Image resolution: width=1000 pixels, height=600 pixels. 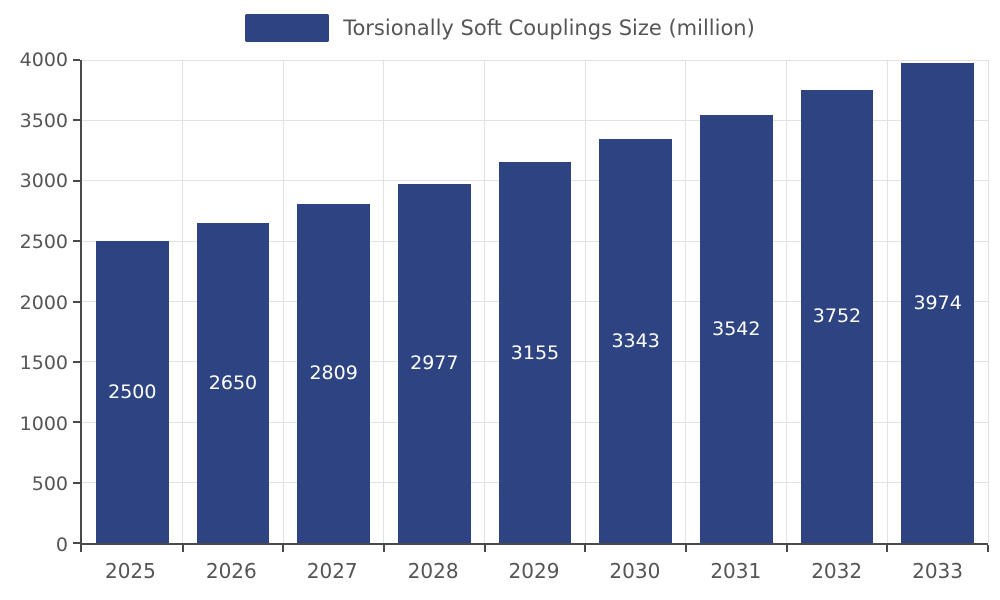 I want to click on bar-value-label: 3155, so click(x=535, y=352).